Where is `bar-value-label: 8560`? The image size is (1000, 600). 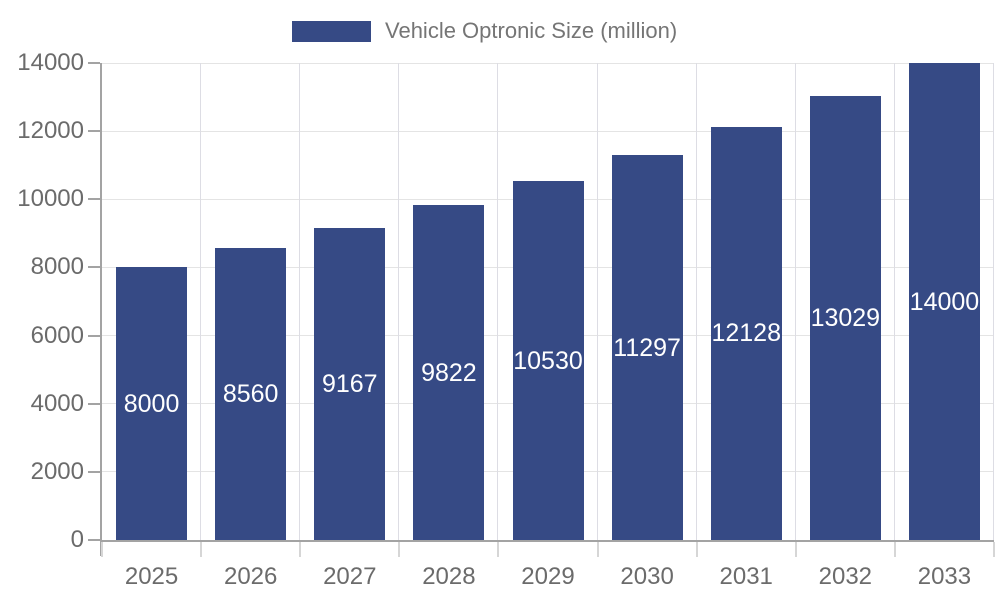 bar-value-label: 8560 is located at coordinates (250, 394).